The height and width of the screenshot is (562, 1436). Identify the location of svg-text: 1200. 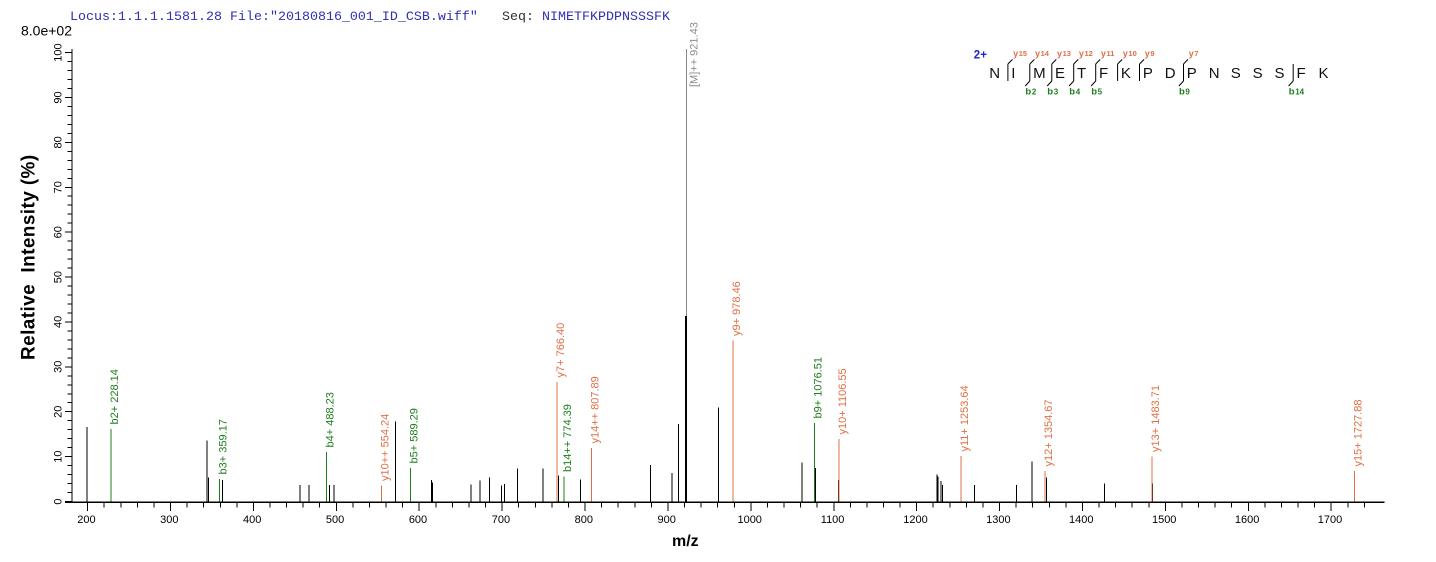
(915, 520).